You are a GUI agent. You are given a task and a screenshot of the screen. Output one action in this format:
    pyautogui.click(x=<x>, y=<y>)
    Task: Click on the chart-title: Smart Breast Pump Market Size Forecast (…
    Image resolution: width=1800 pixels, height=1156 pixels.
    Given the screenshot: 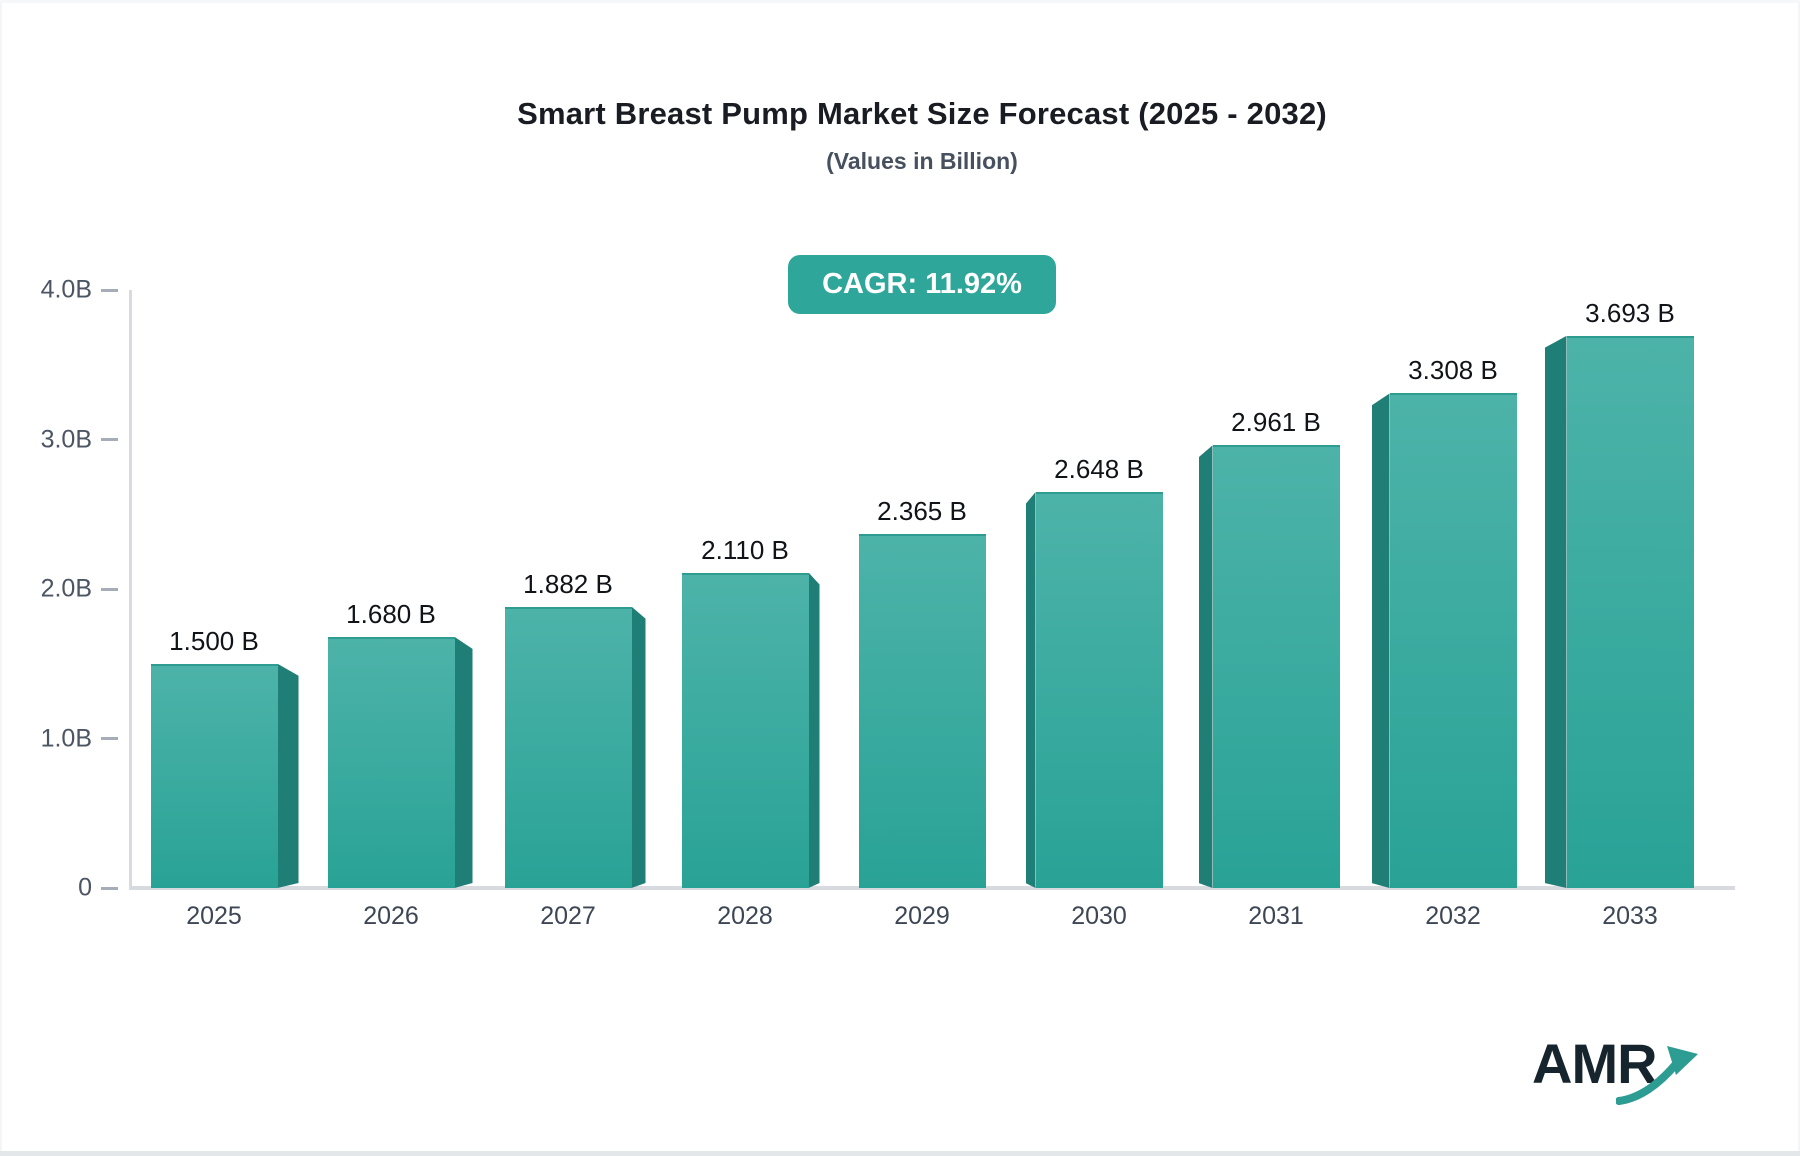 What is the action you would take?
    pyautogui.click(x=922, y=113)
    